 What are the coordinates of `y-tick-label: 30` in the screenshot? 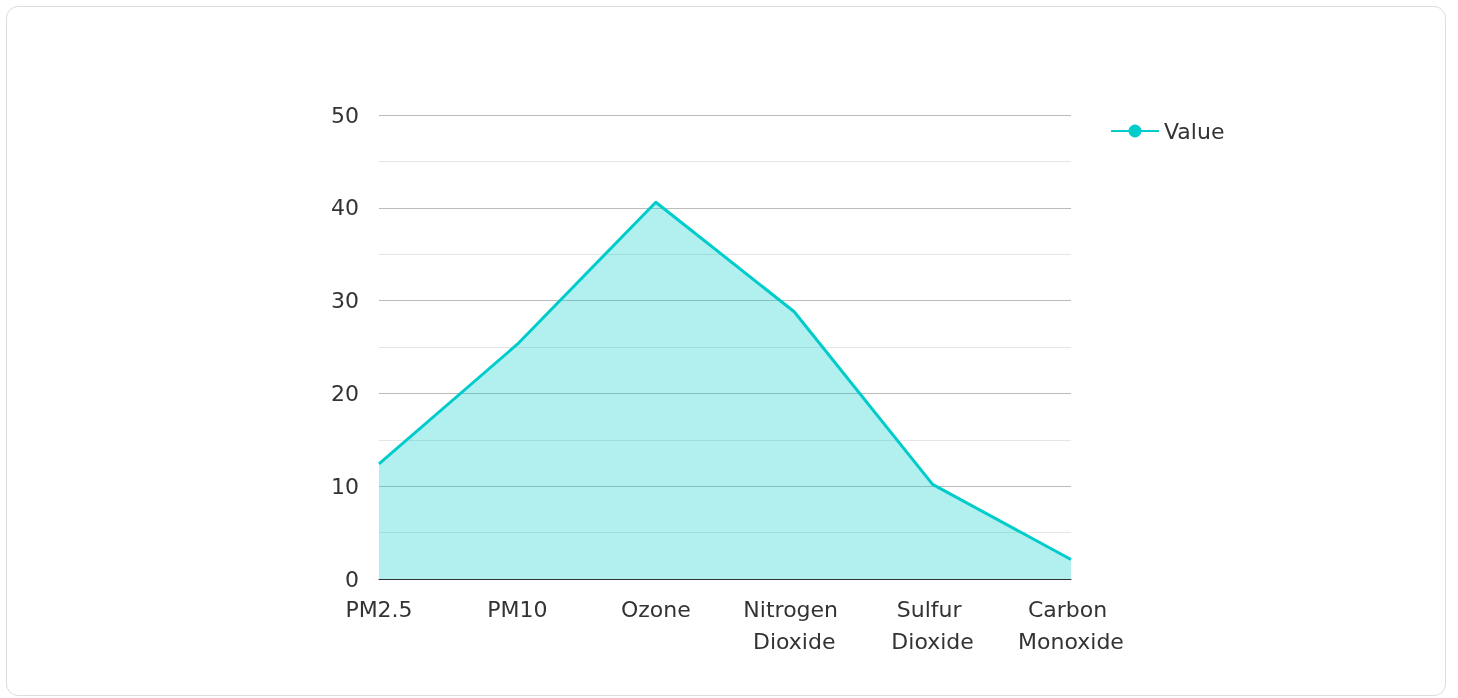 It's located at (345, 301).